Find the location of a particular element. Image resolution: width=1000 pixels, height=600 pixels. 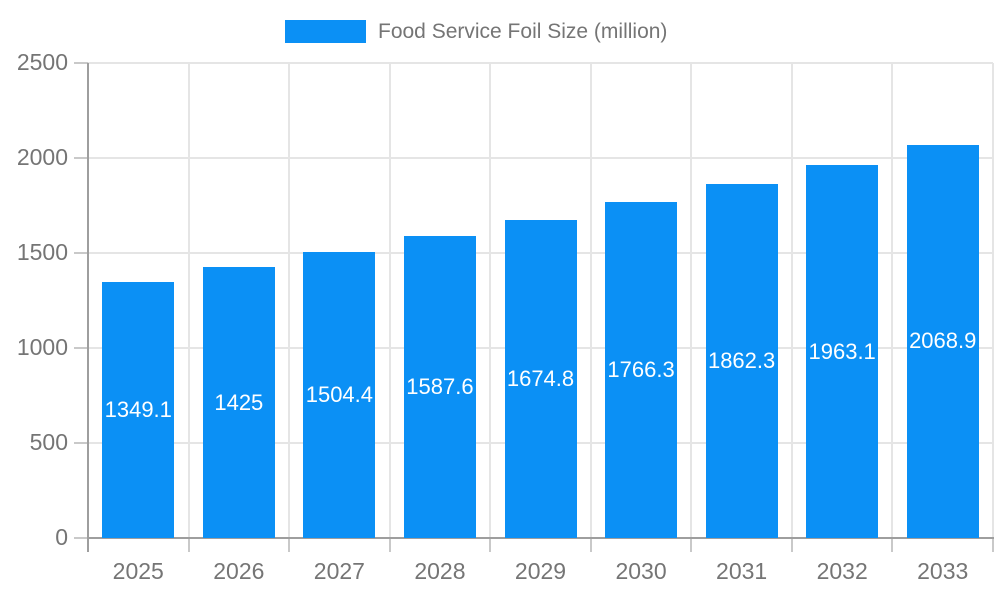

legend-swatch is located at coordinates (325, 31).